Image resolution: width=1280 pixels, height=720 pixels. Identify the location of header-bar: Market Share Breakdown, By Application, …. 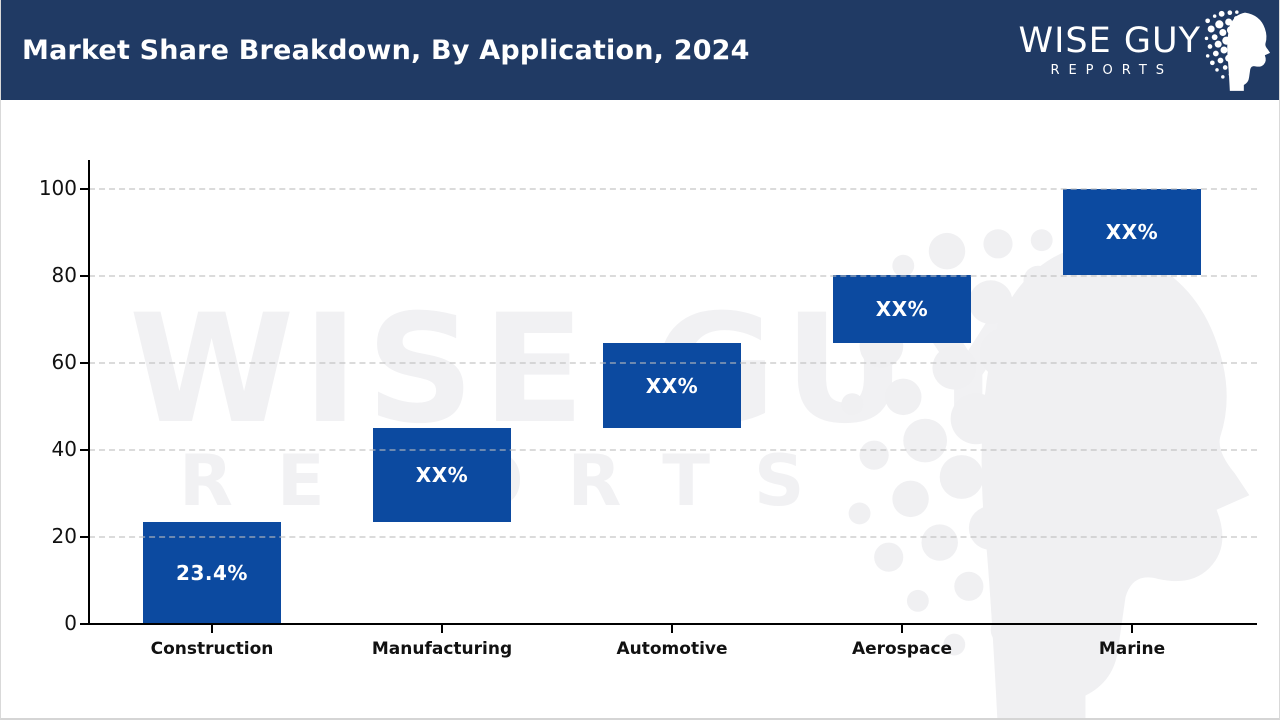
(640, 50).